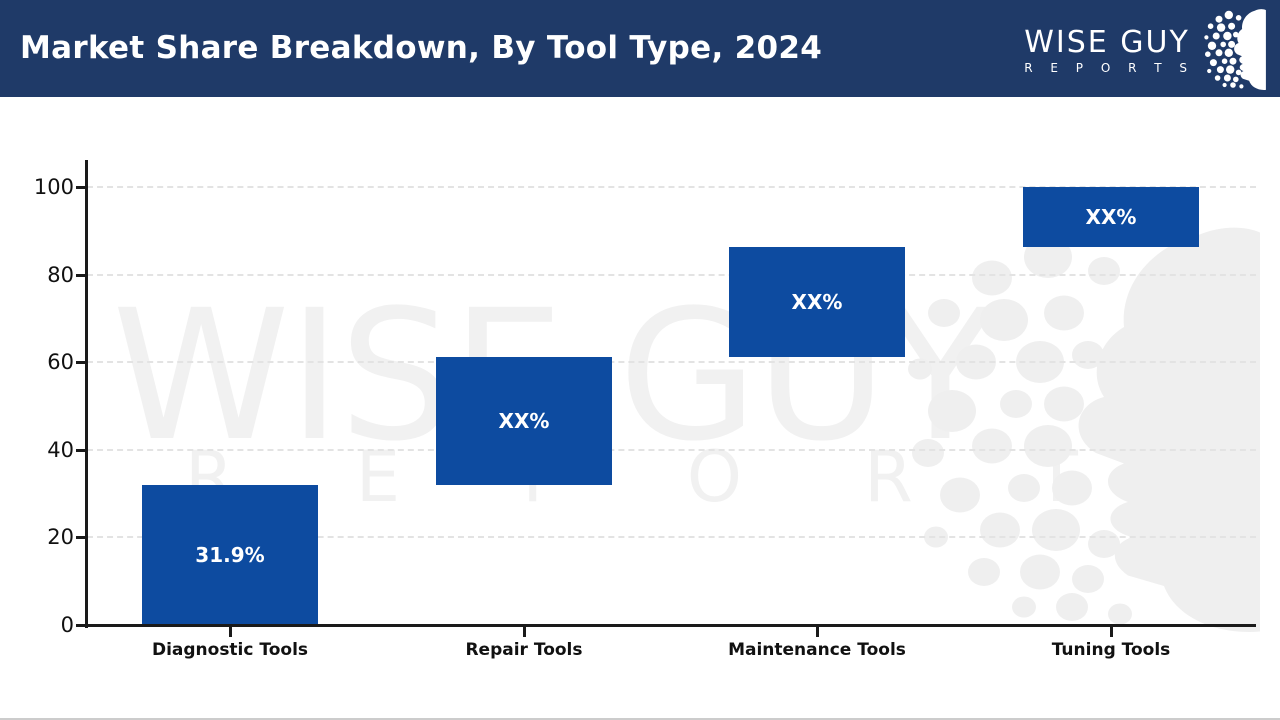  I want to click on category-label: Repair Tools, so click(524, 650).